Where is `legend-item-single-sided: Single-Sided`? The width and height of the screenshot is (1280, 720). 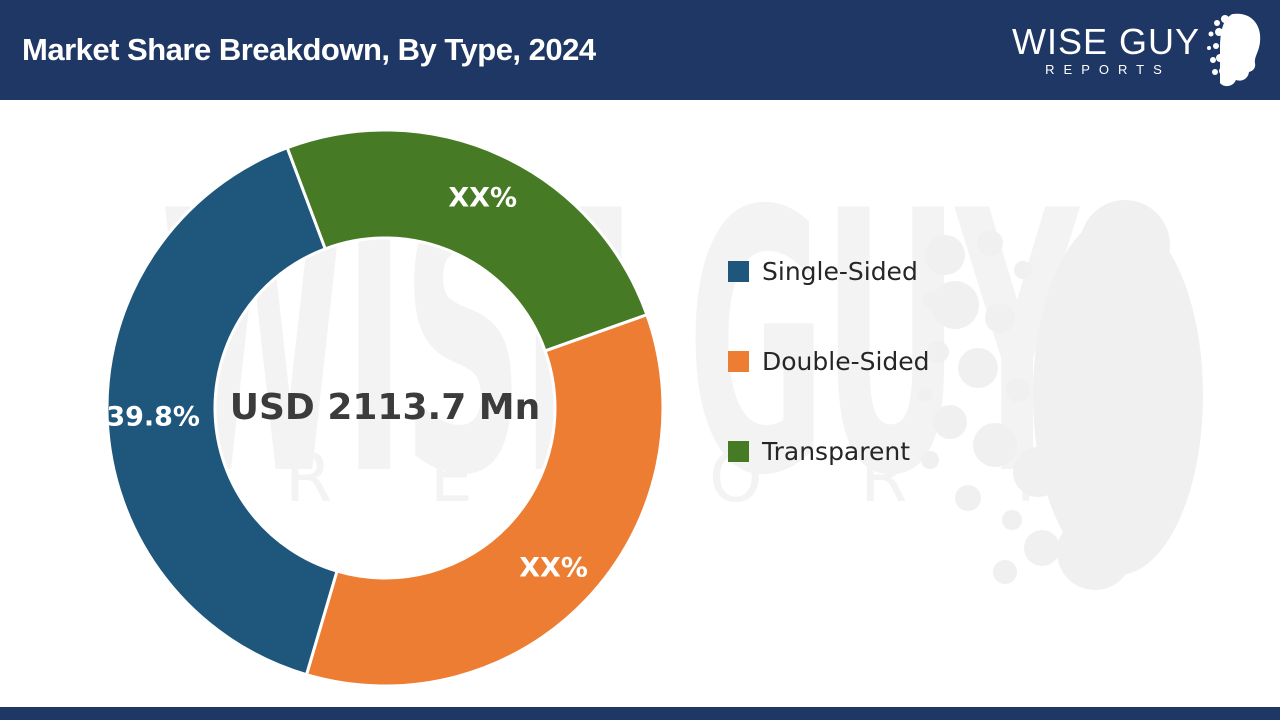
legend-item-single-sided: Single-Sided is located at coordinates (829, 271).